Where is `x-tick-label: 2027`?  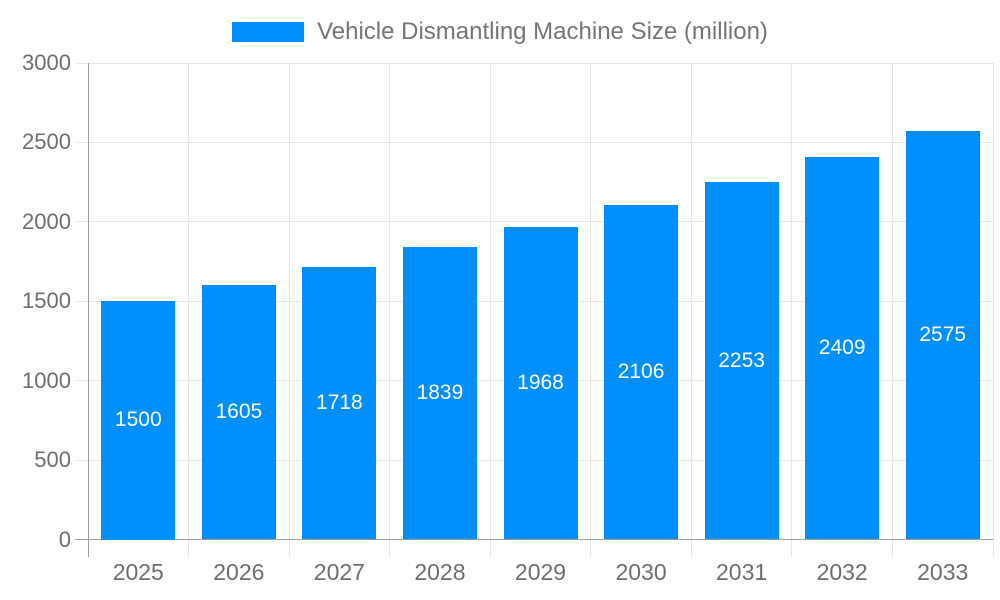
x-tick-label: 2027 is located at coordinates (339, 572).